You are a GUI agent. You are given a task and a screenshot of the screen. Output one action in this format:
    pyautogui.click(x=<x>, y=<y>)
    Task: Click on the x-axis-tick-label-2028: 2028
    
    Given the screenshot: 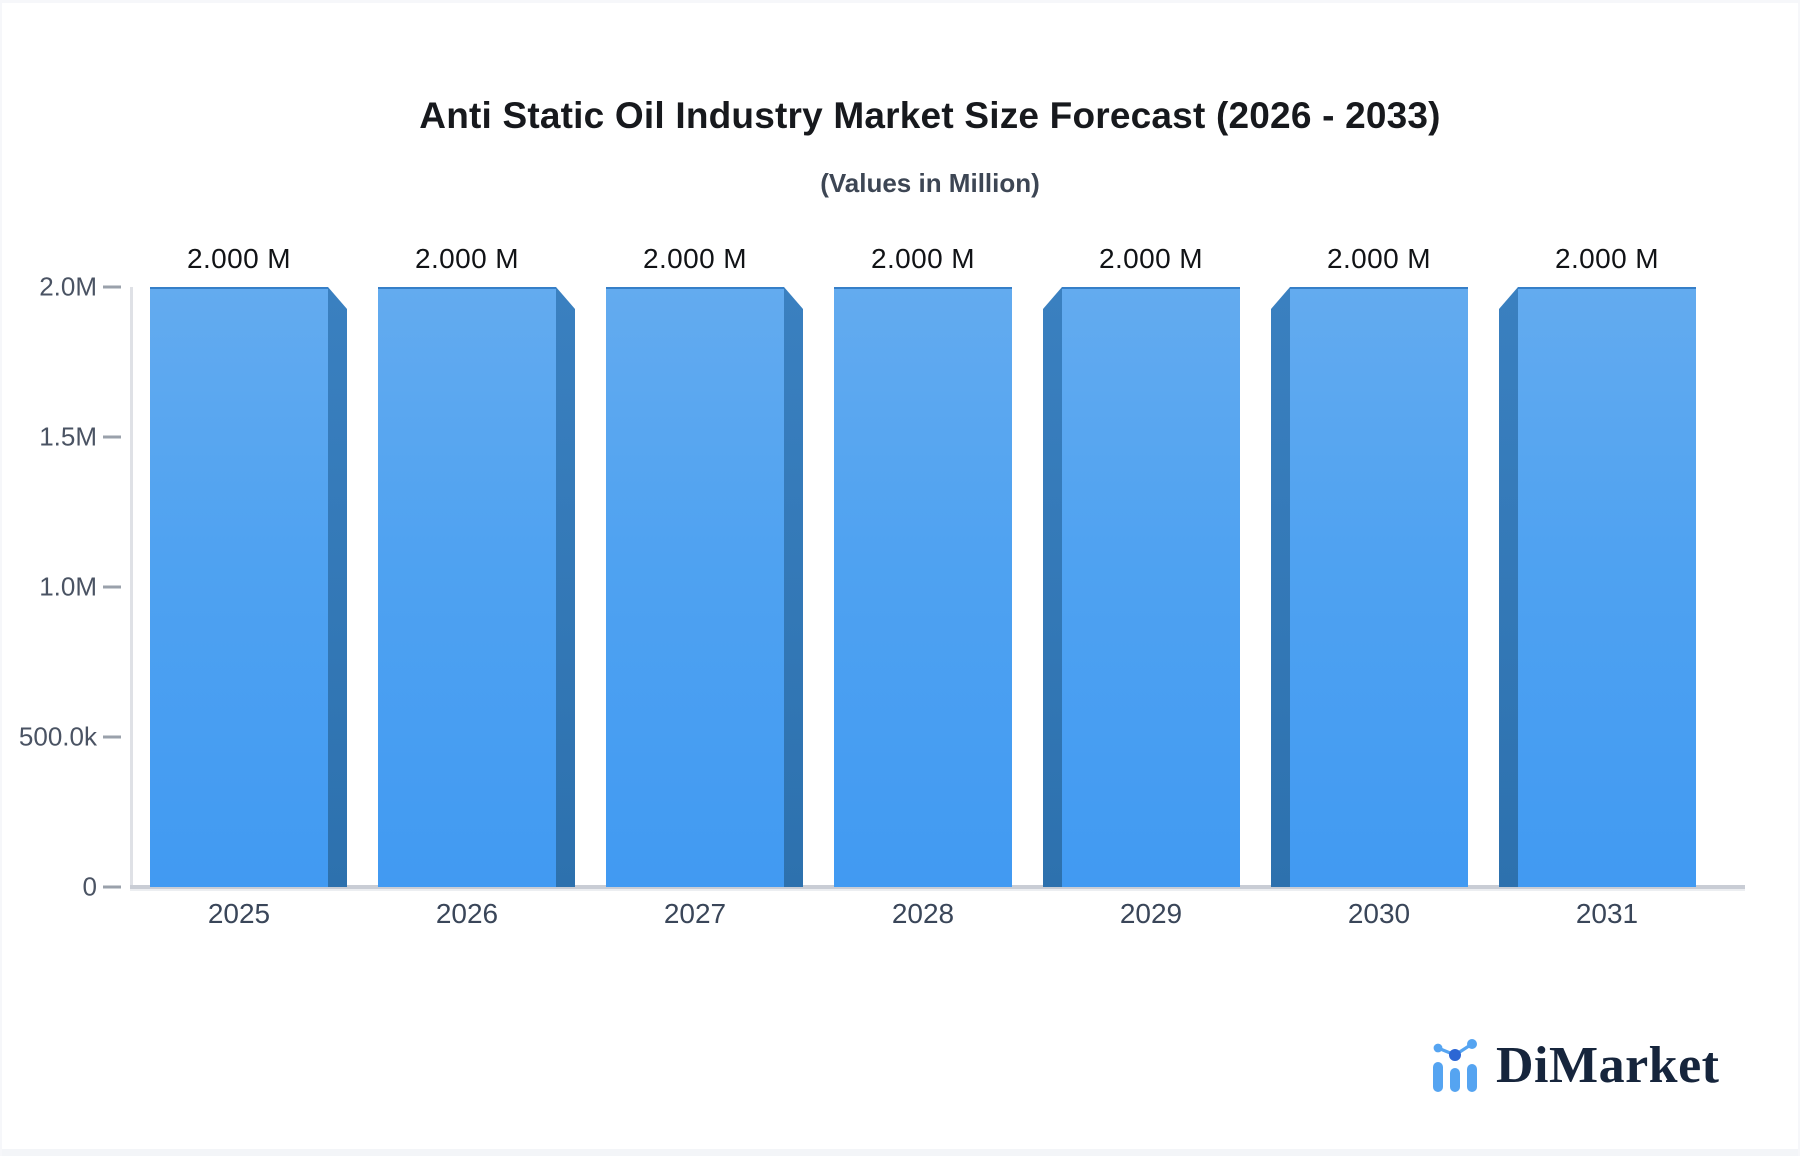 What is the action you would take?
    pyautogui.click(x=923, y=913)
    